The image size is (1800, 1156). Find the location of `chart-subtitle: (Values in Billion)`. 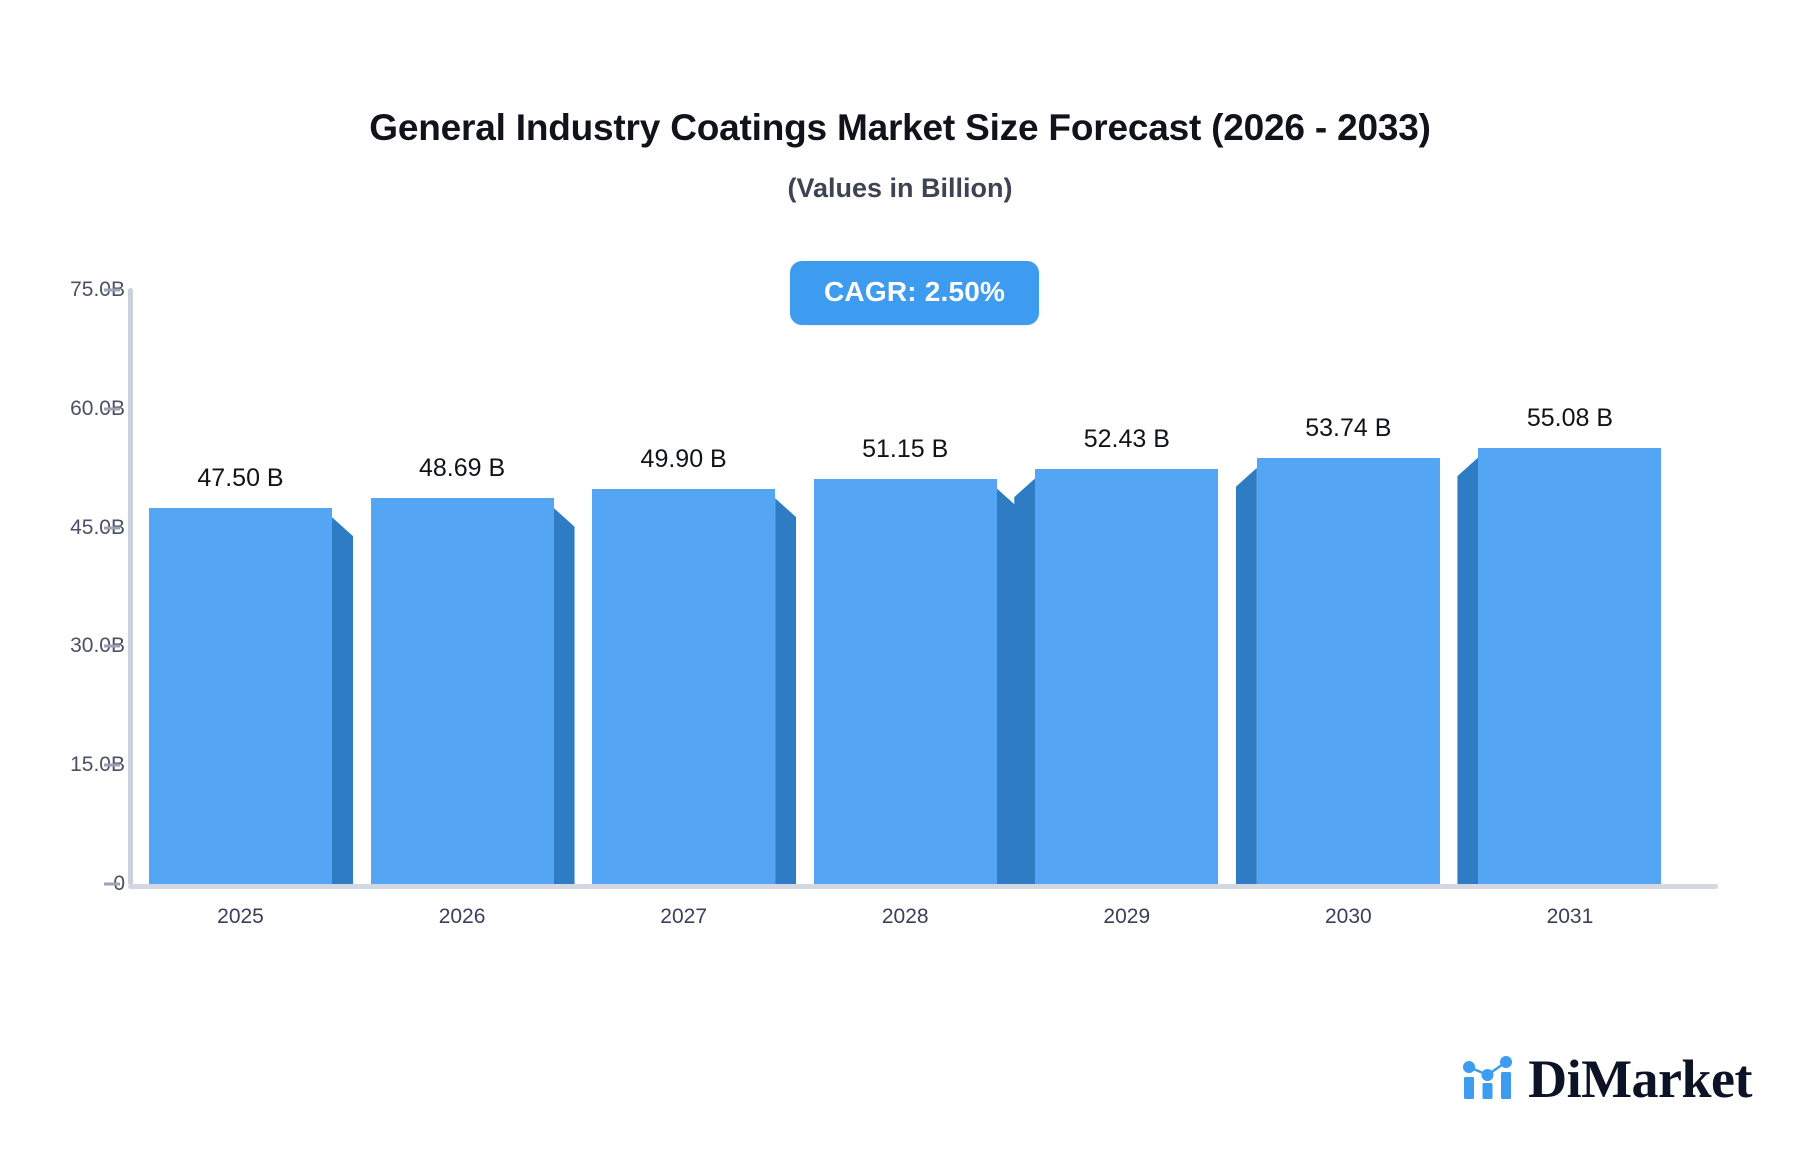

chart-subtitle: (Values in Billion) is located at coordinates (900, 187).